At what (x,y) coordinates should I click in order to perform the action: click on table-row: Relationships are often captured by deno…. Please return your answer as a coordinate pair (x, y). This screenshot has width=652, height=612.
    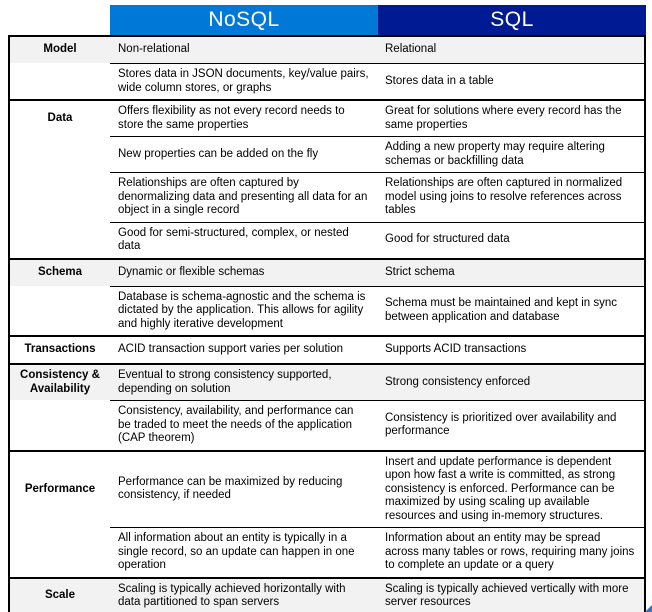
    Looking at the image, I should click on (327, 197).